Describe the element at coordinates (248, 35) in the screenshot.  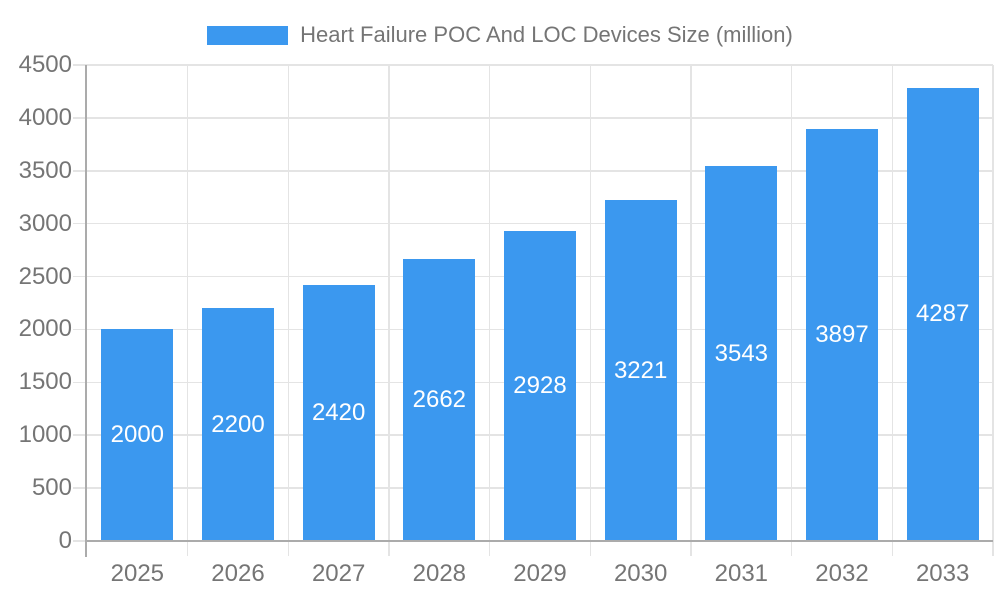
I see `legend-swatch` at that location.